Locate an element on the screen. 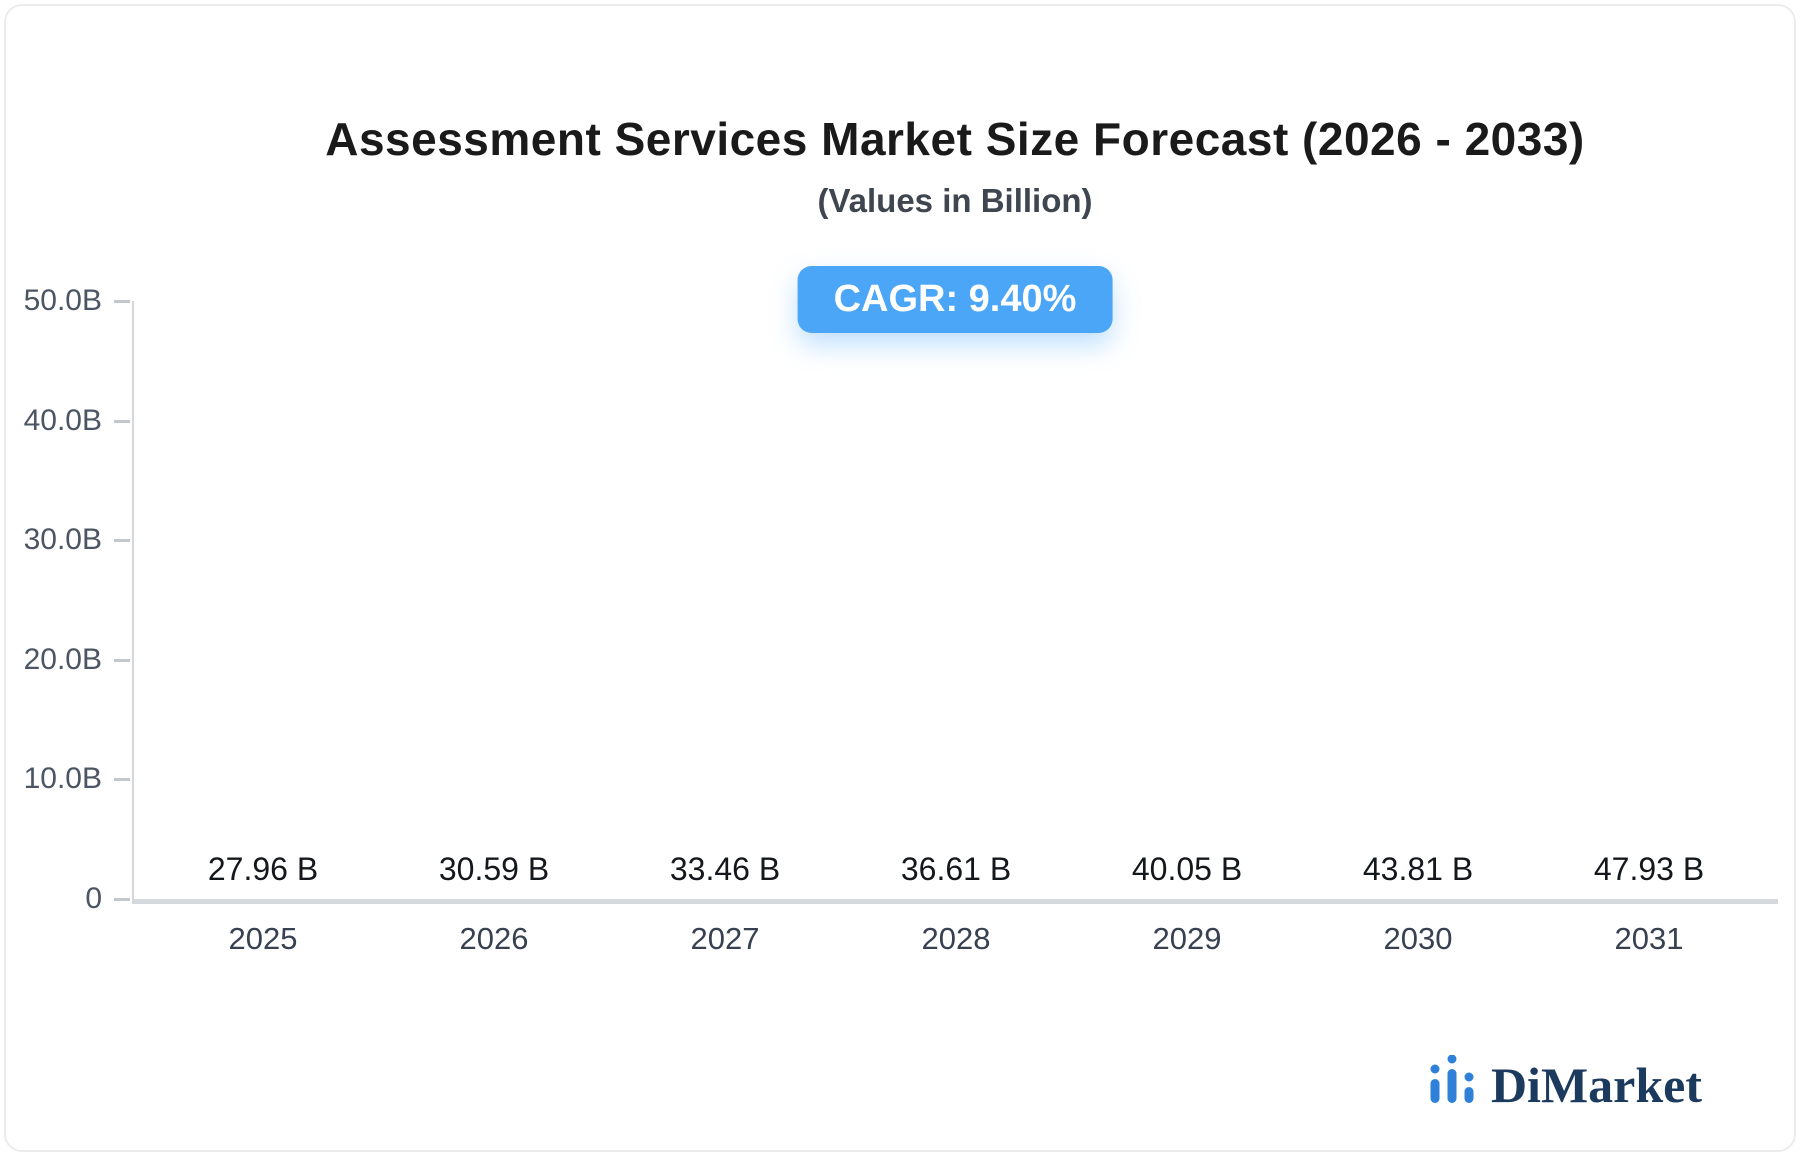  dimarket-logo: DiMarket is located at coordinates (1564, 1083).